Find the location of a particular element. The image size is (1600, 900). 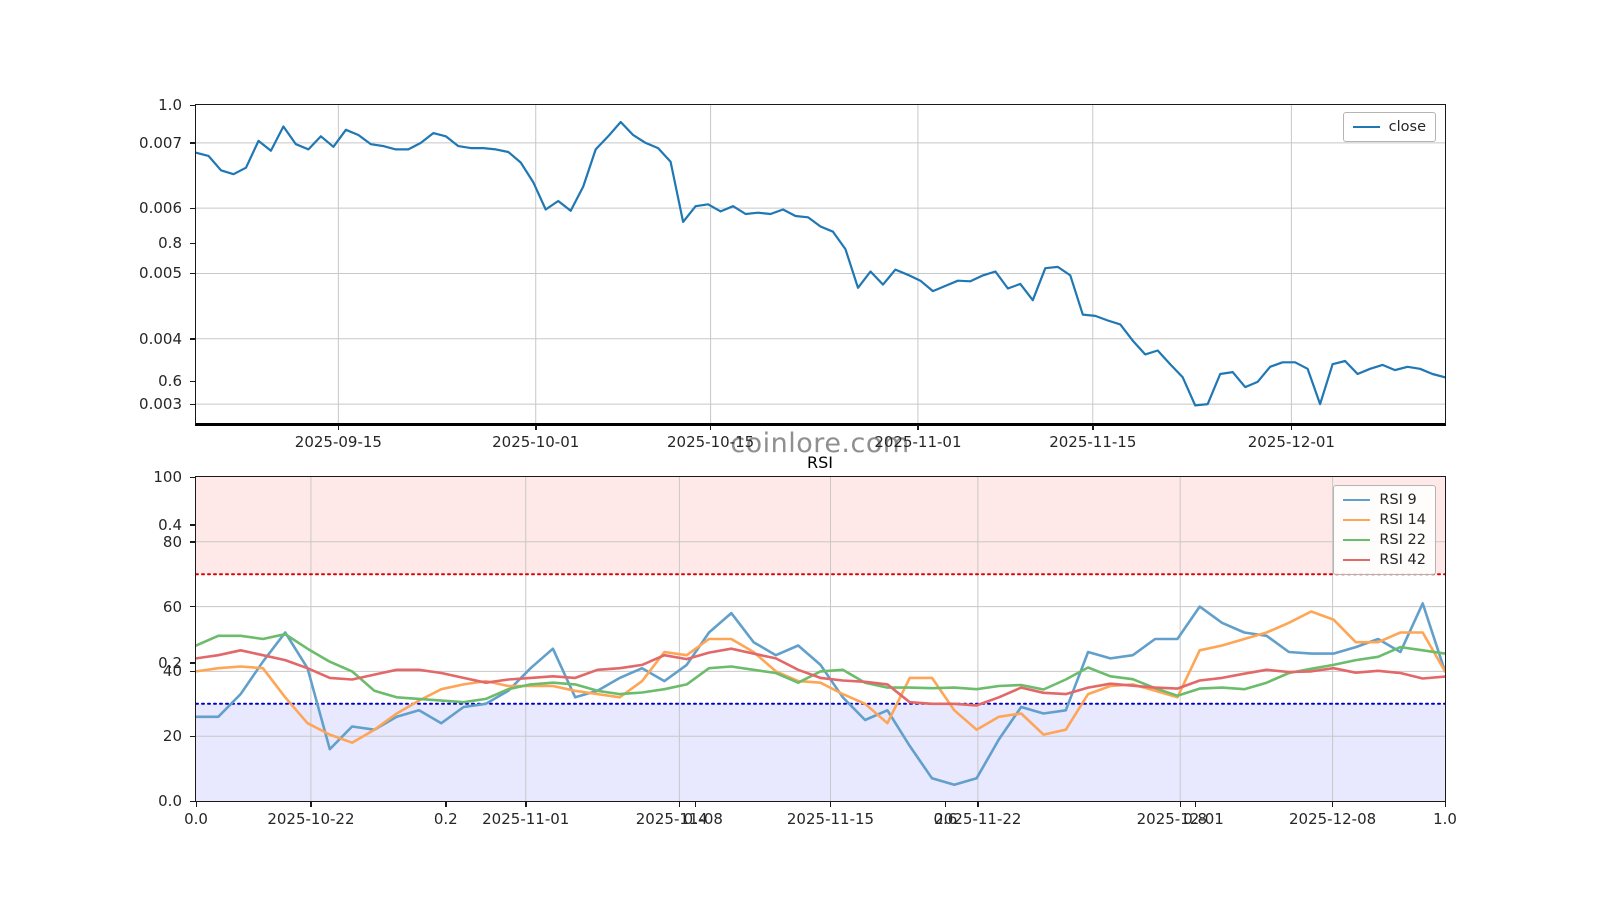

overbought-zone is located at coordinates (820, 526).